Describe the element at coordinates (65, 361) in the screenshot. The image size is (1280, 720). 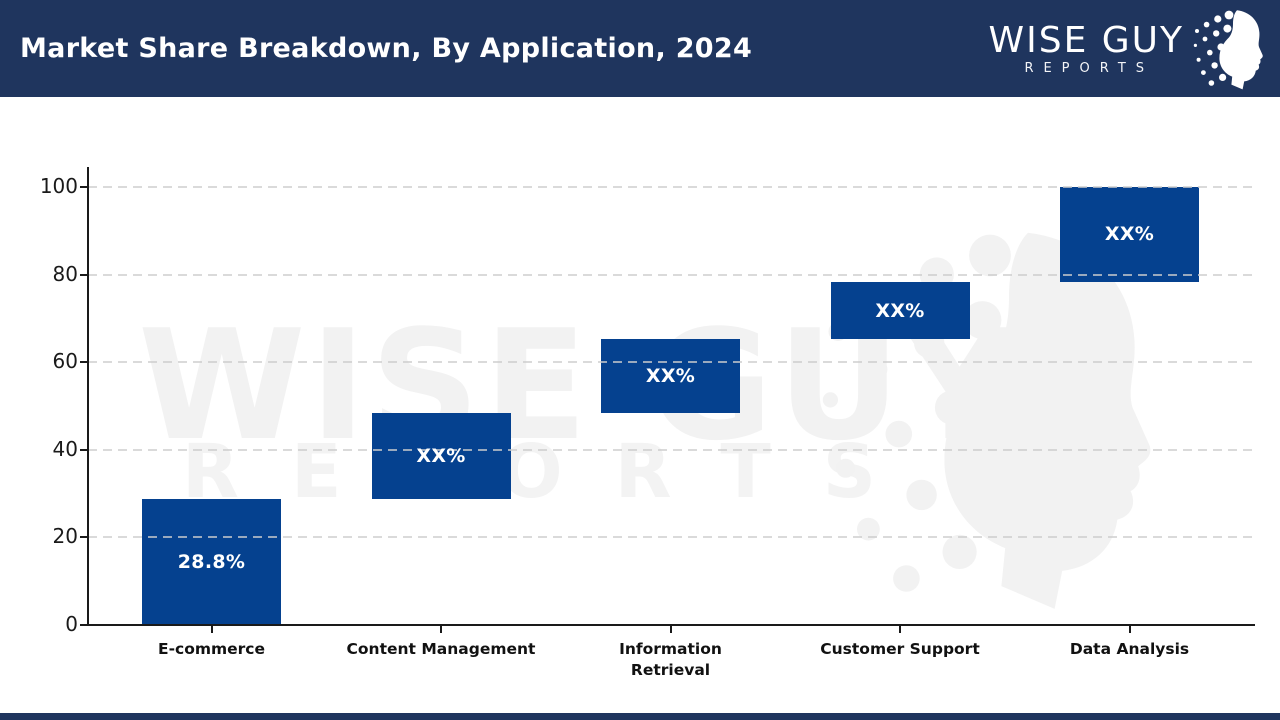
I see `y-axis-tick-label: 60` at that location.